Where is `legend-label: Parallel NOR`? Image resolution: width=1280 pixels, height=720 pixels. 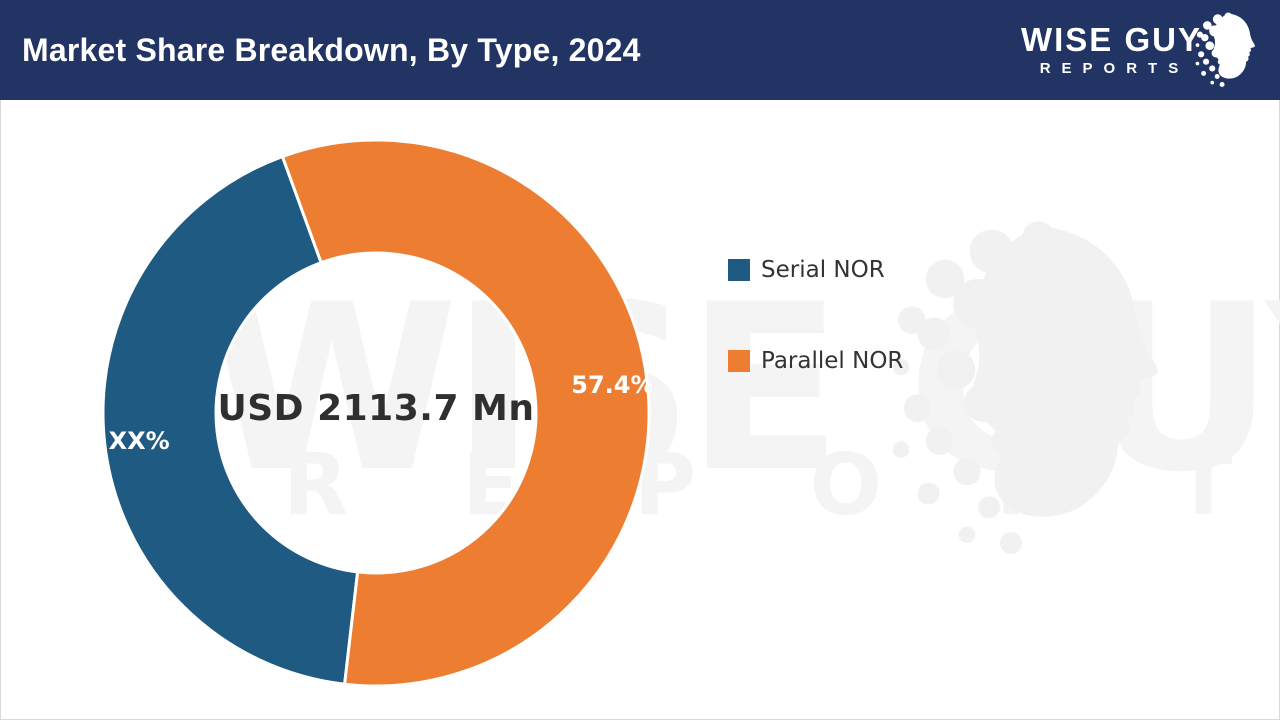
legend-label: Parallel NOR is located at coordinates (832, 361).